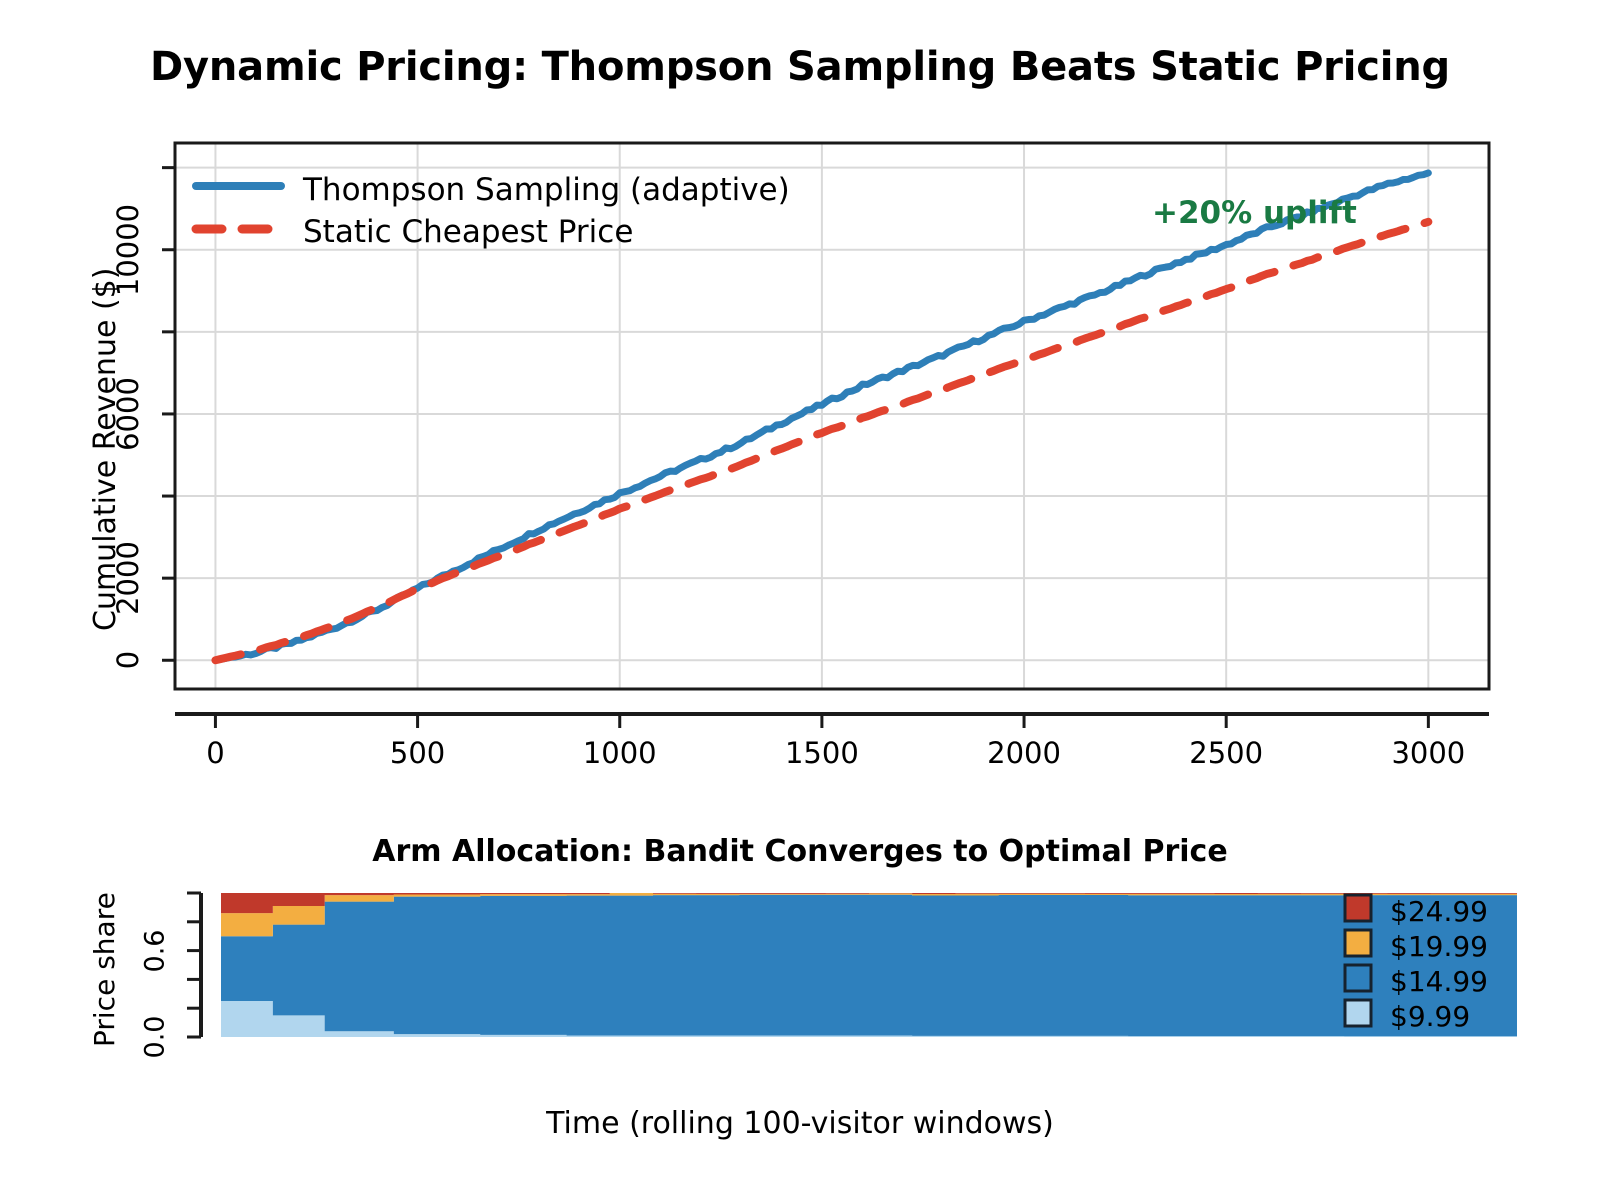  I want to click on arm-legend-label-1999: $19.99, so click(1439, 946).